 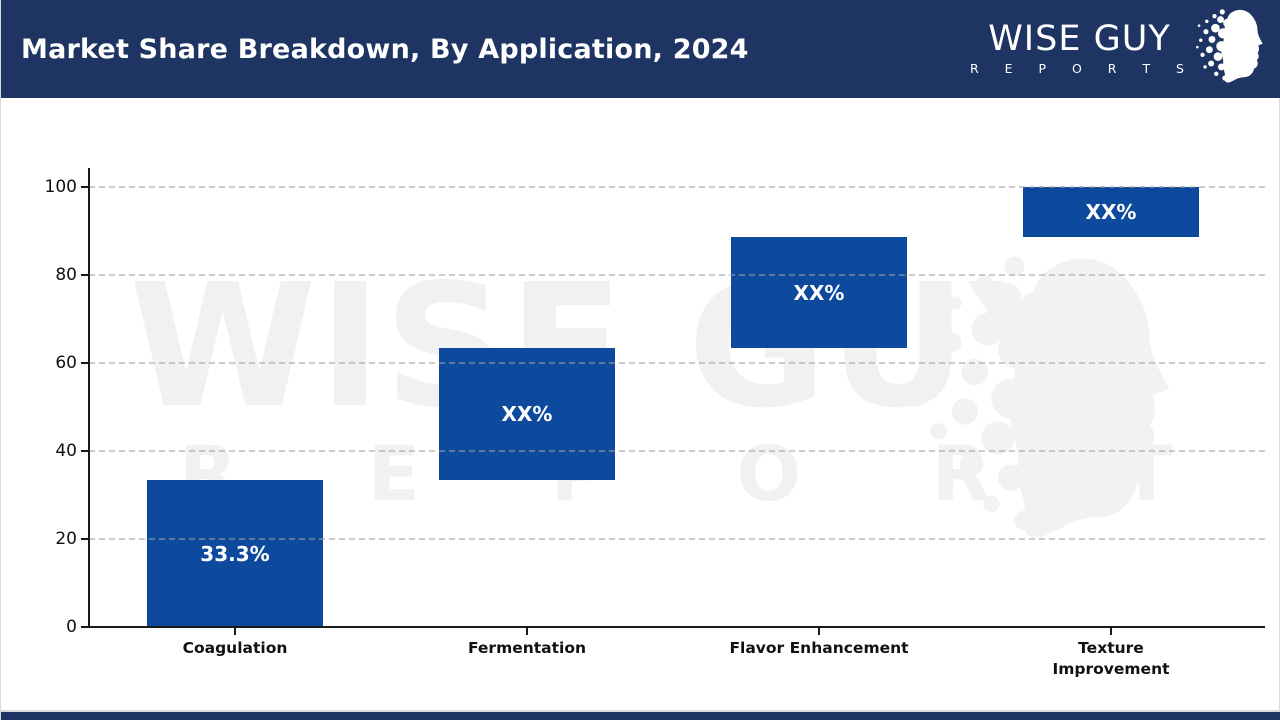 I want to click on bar-flavor-enhancement: XX%, so click(x=819, y=293).